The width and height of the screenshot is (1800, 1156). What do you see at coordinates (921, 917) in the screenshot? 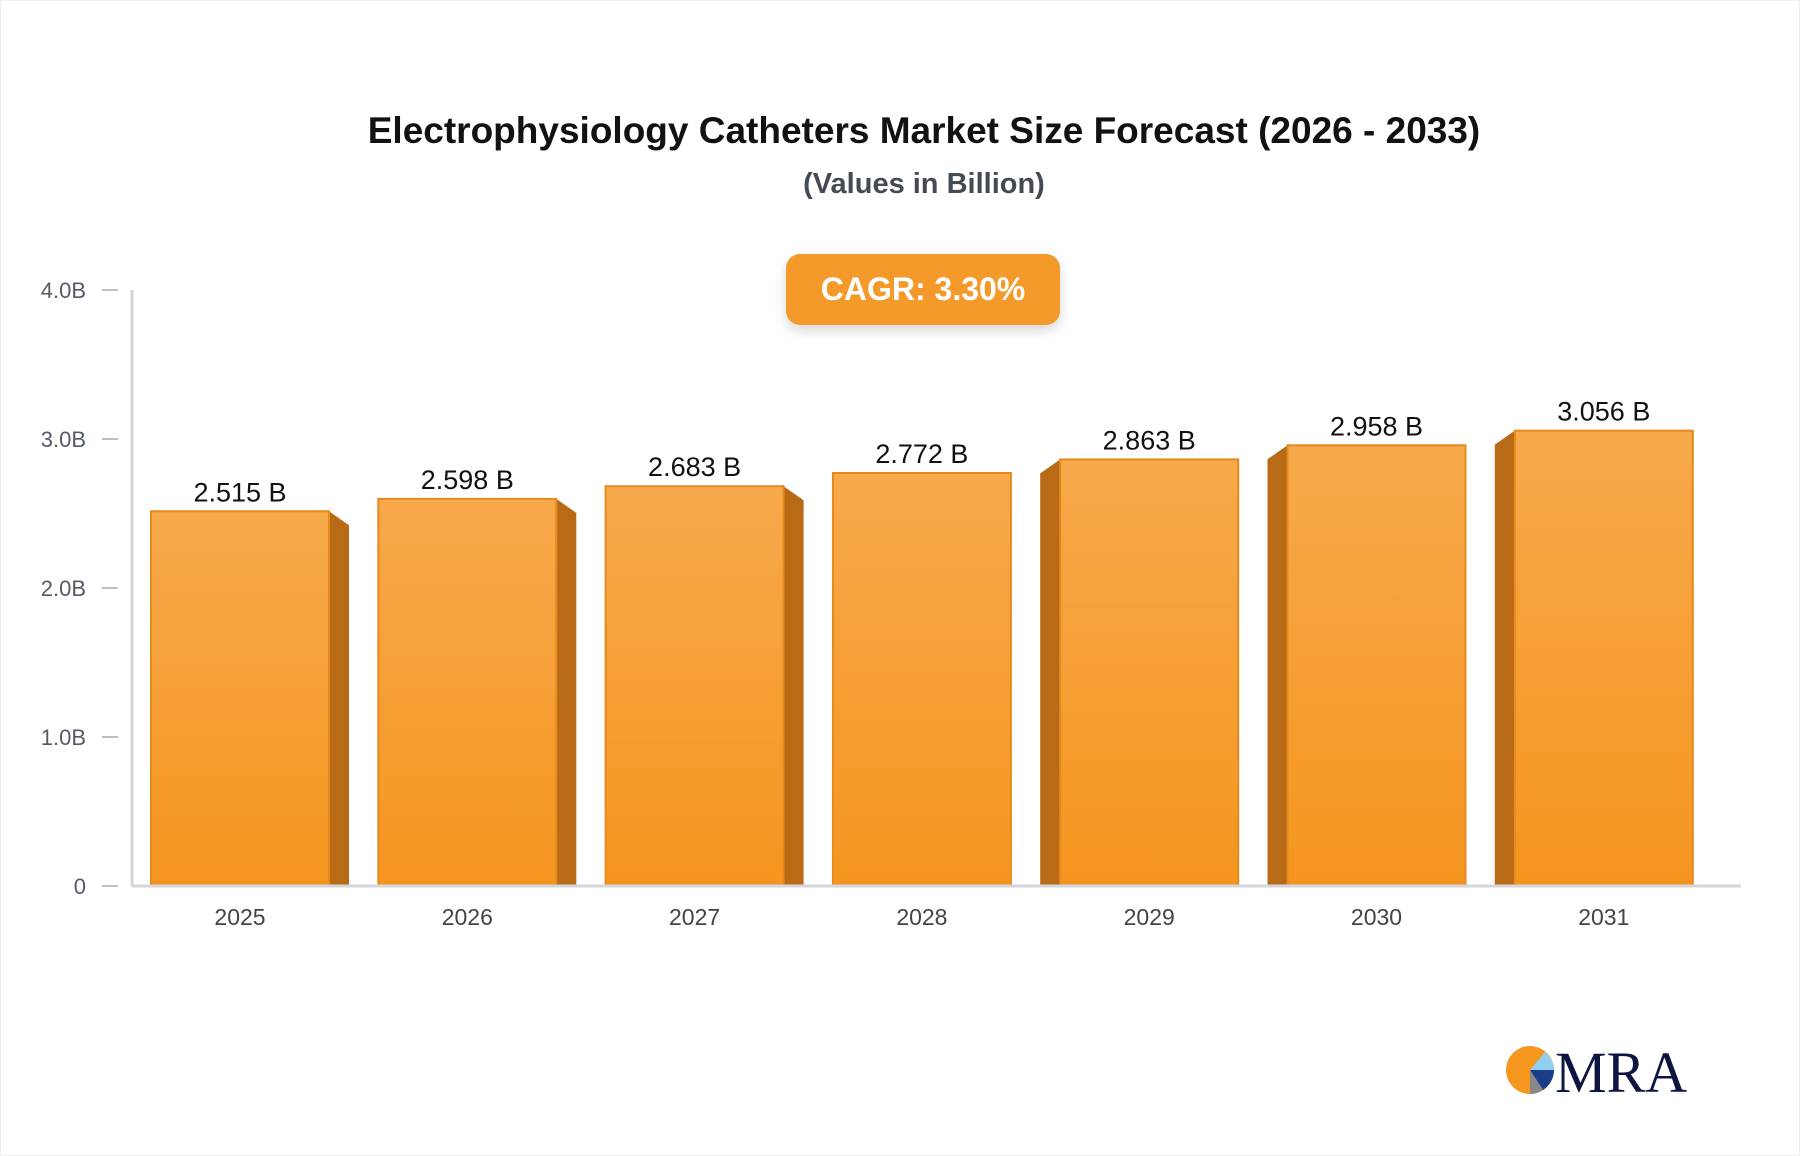
I see `x-tick-label: 2028` at bounding box center [921, 917].